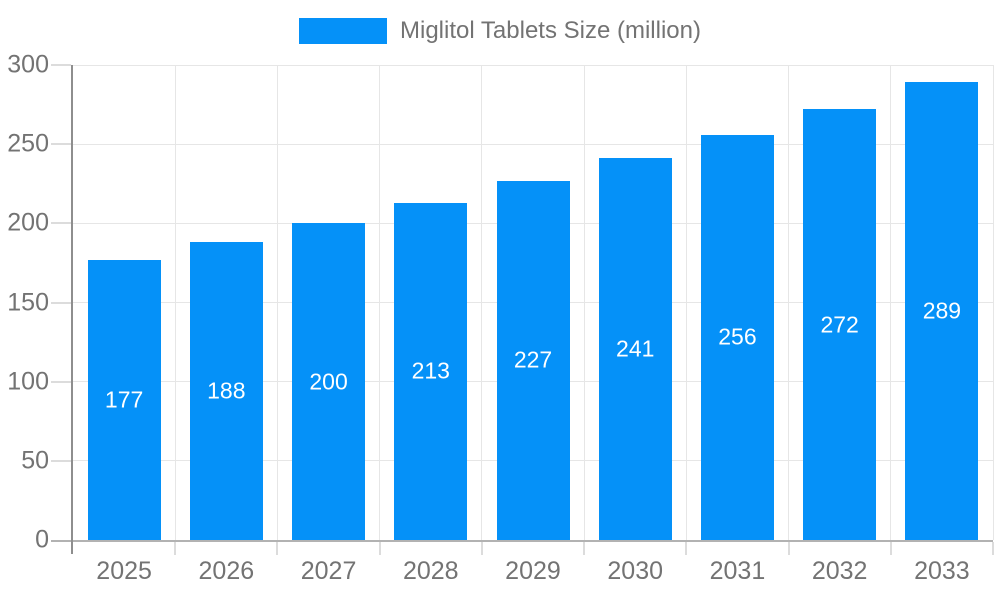 This screenshot has width=1000, height=600. I want to click on bar-2029: 227, so click(533, 360).